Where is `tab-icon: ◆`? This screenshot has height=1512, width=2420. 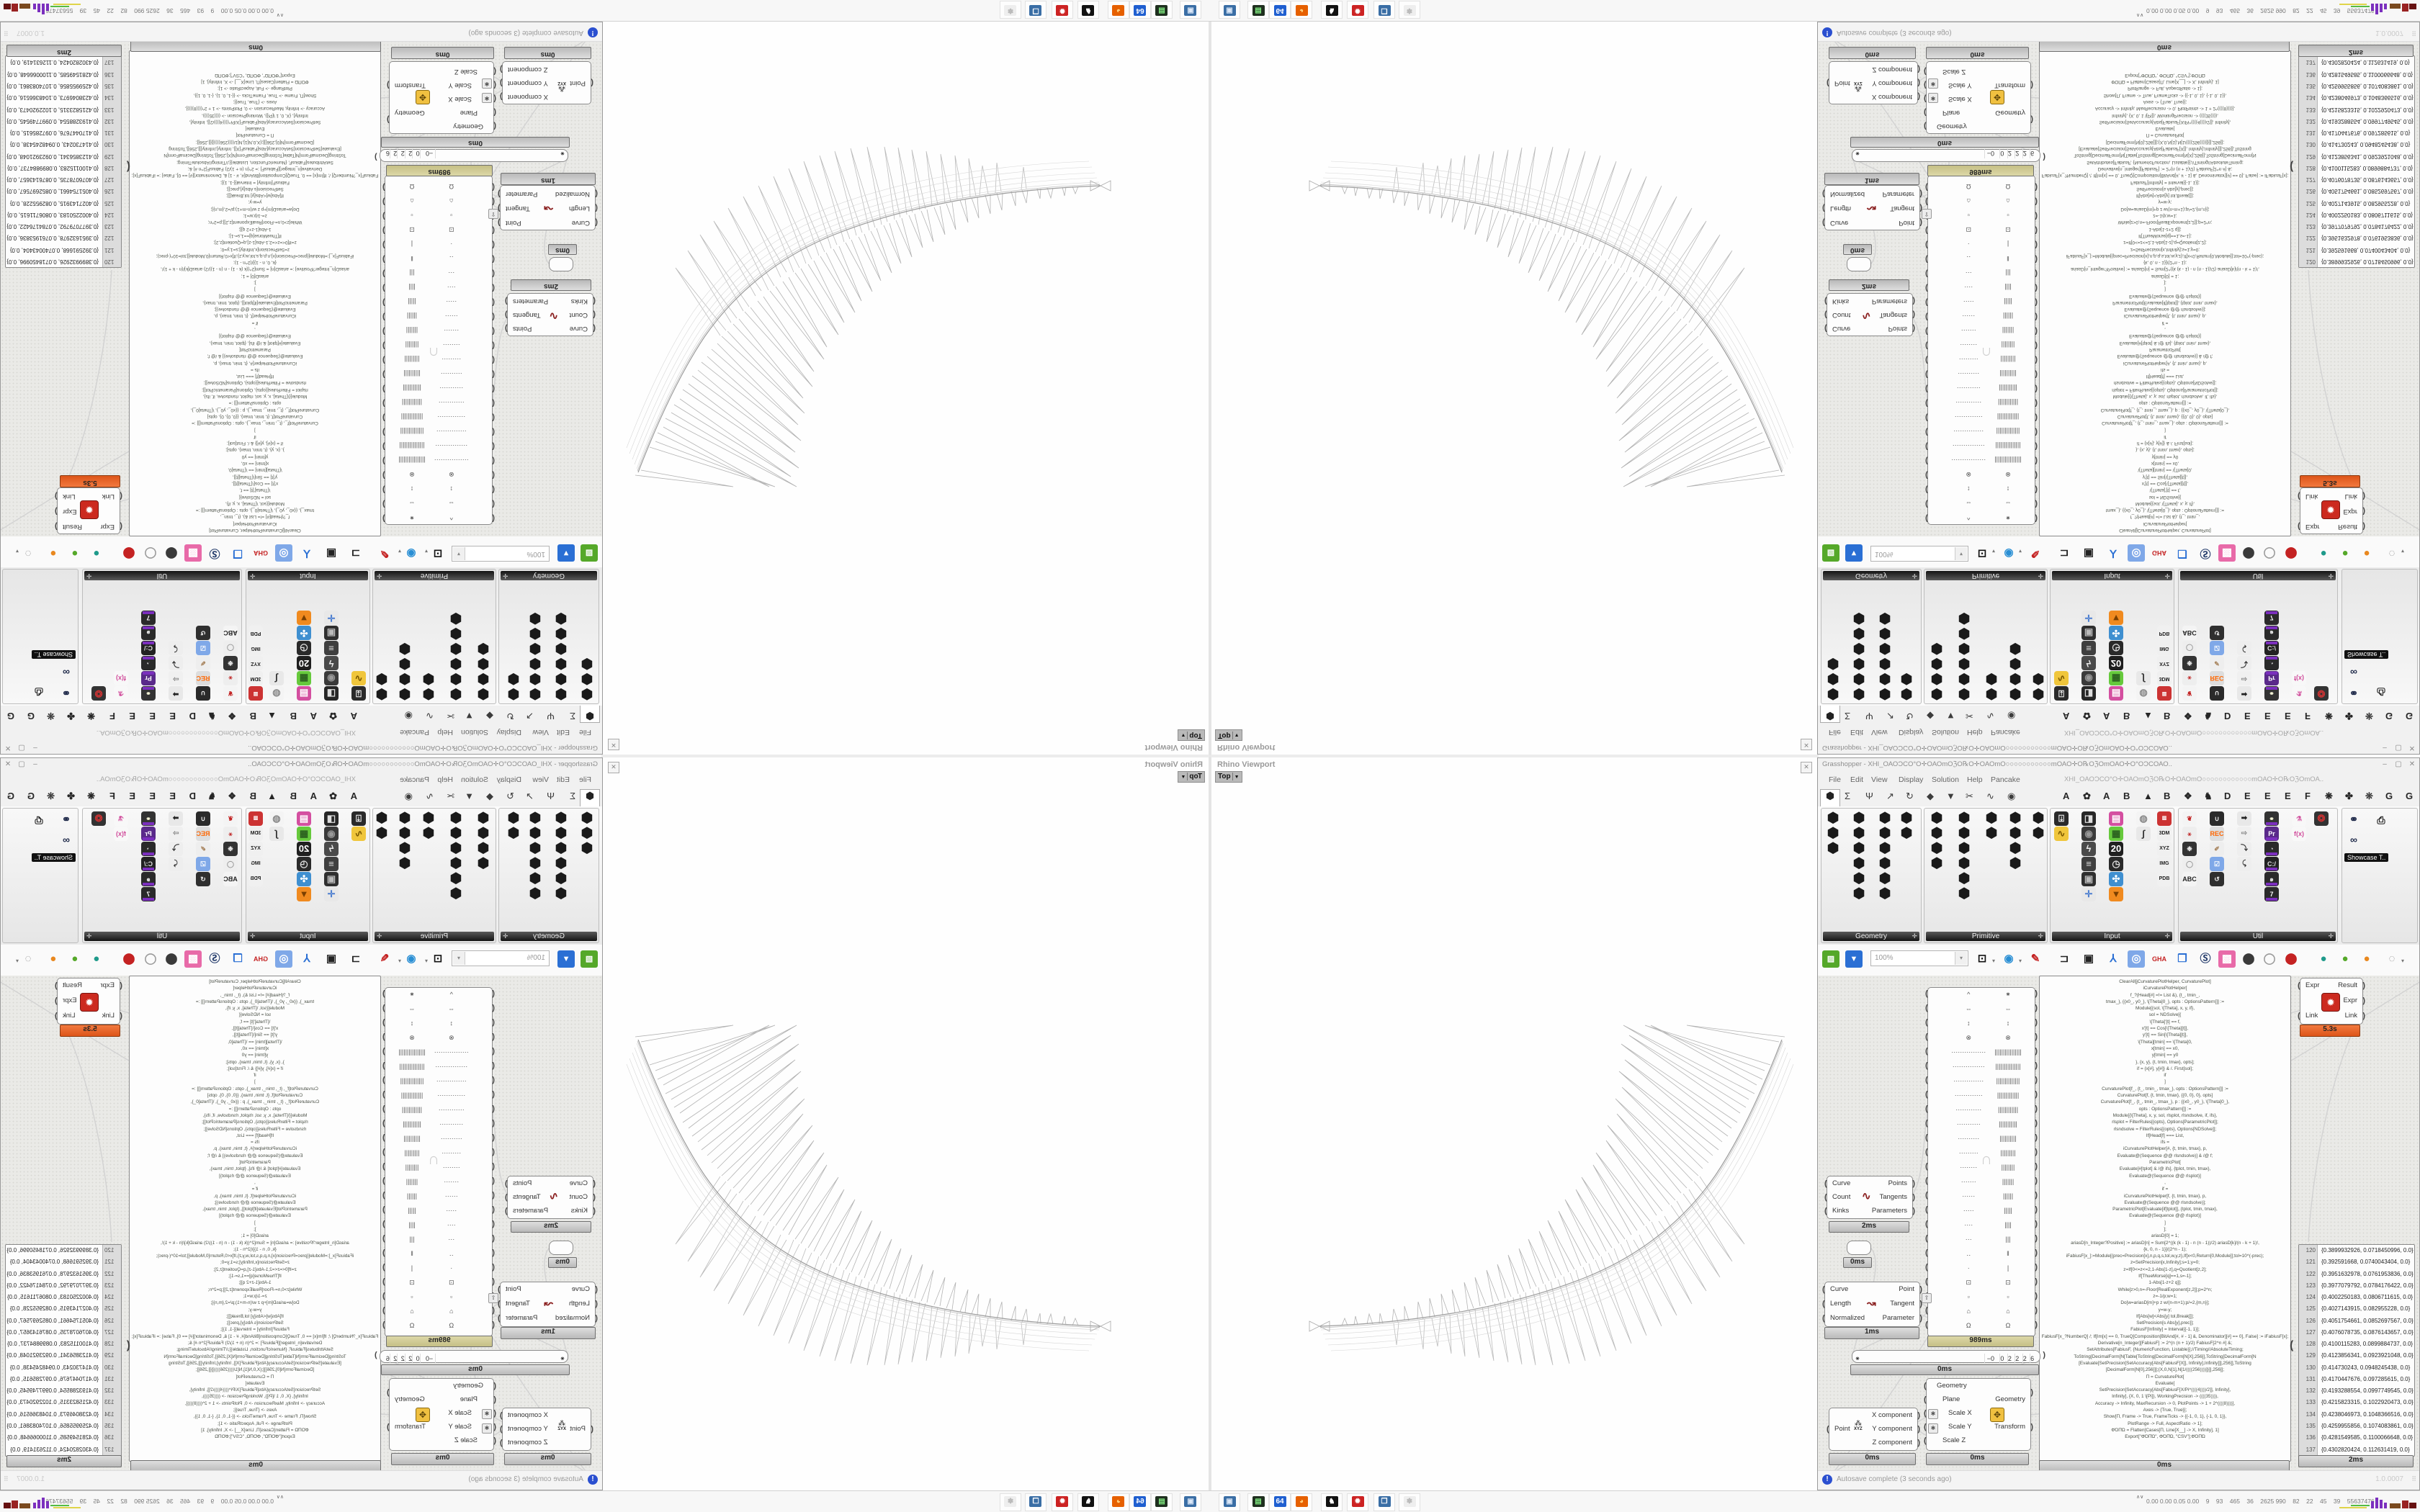
tab-icon: ◆ is located at coordinates (1930, 796).